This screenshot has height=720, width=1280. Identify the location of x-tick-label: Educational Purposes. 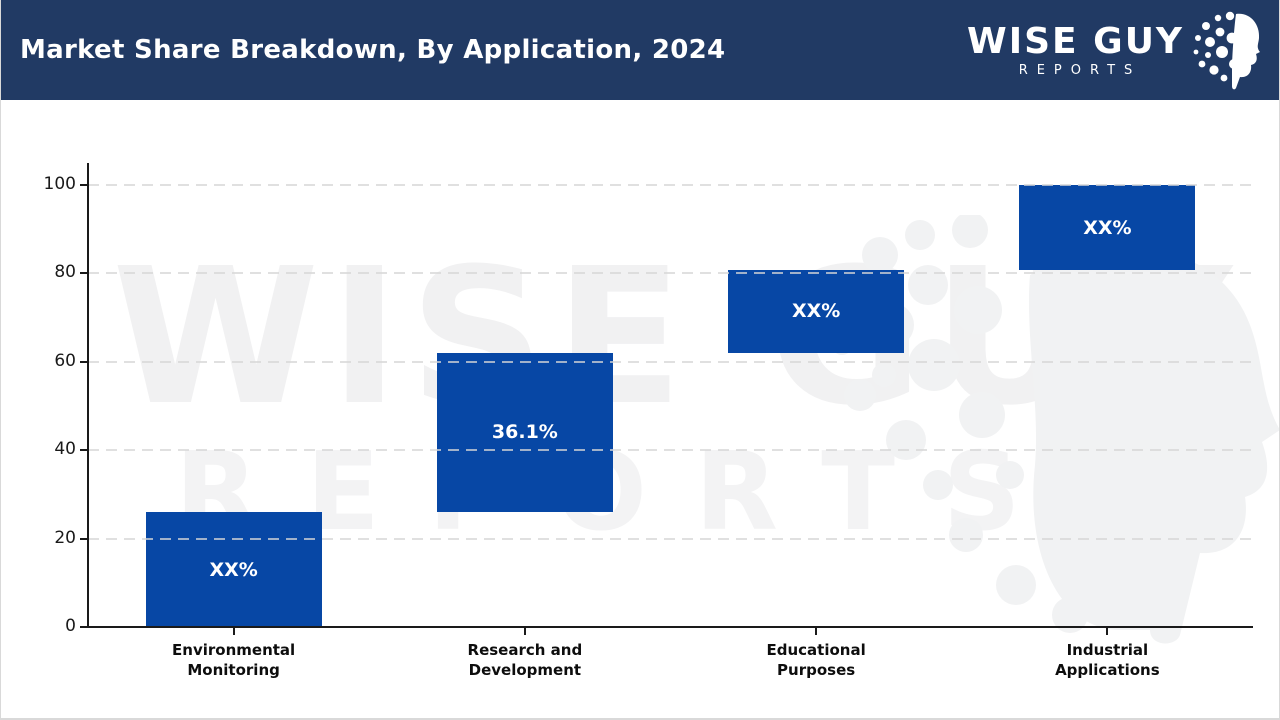
(816, 660).